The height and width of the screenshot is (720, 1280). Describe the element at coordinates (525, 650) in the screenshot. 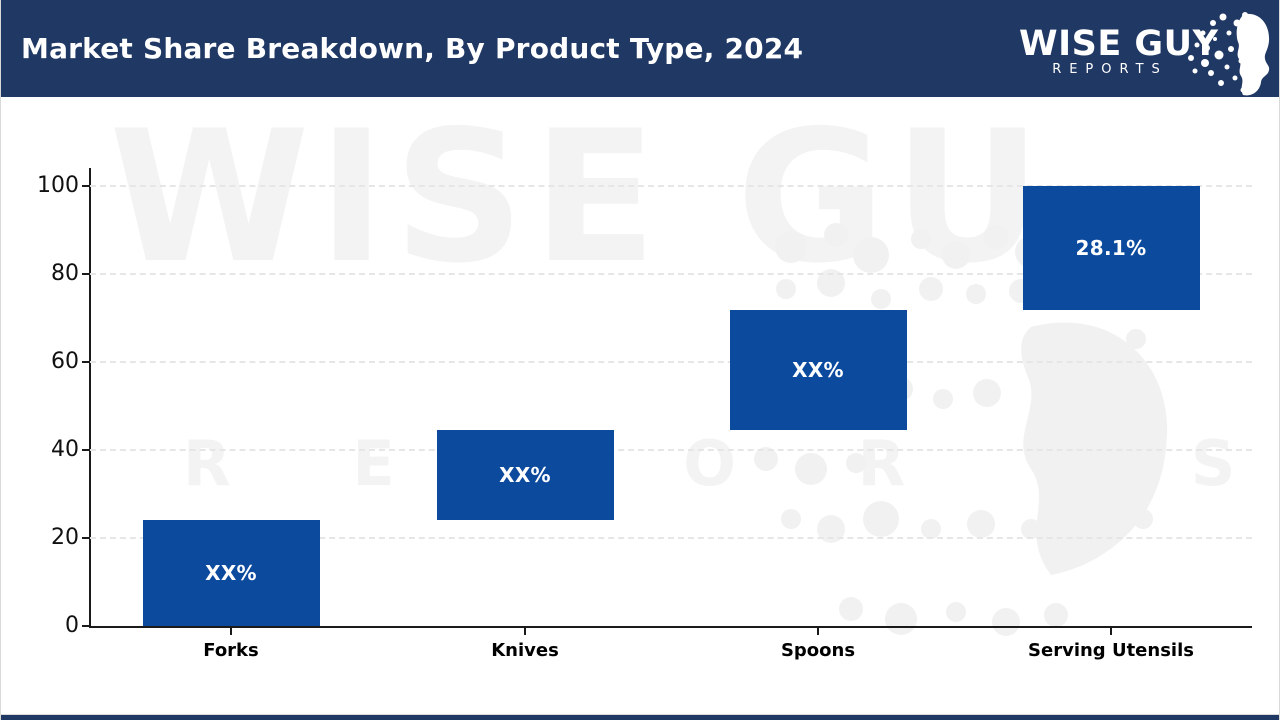

I see `x-axis-label-knives: Knives` at that location.